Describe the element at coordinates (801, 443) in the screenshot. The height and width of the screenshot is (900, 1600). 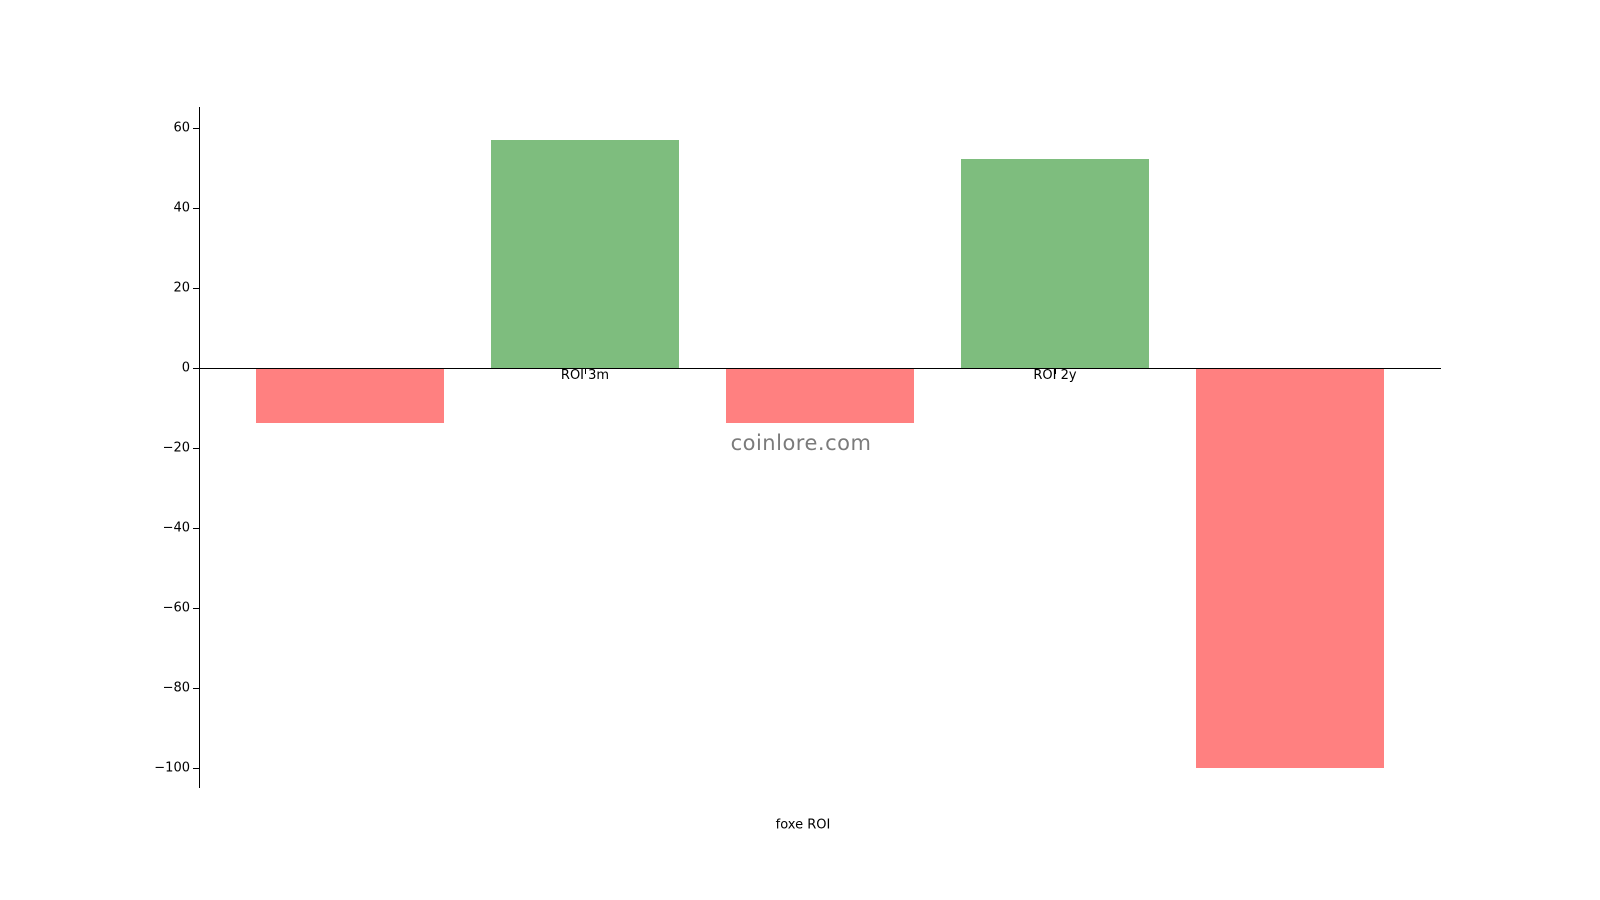
I see `watermark-text: coinlore.com` at that location.